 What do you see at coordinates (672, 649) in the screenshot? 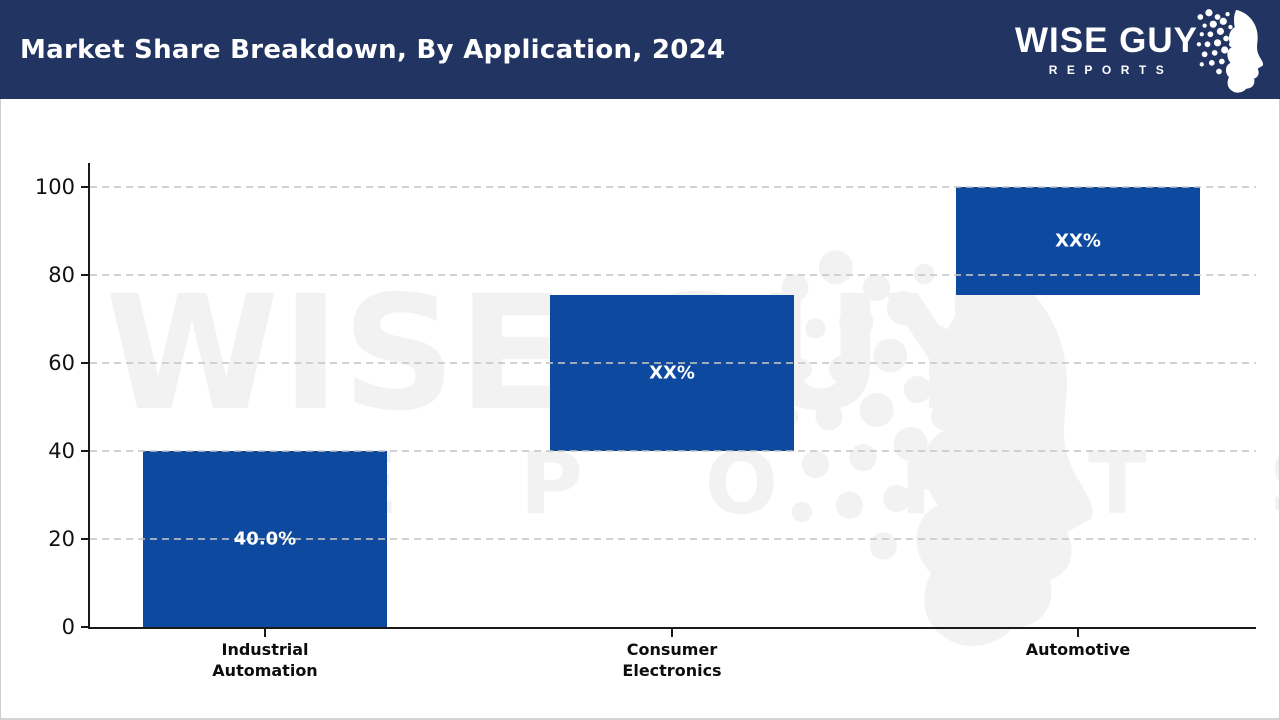
I see `x-category-line: Consumer` at bounding box center [672, 649].